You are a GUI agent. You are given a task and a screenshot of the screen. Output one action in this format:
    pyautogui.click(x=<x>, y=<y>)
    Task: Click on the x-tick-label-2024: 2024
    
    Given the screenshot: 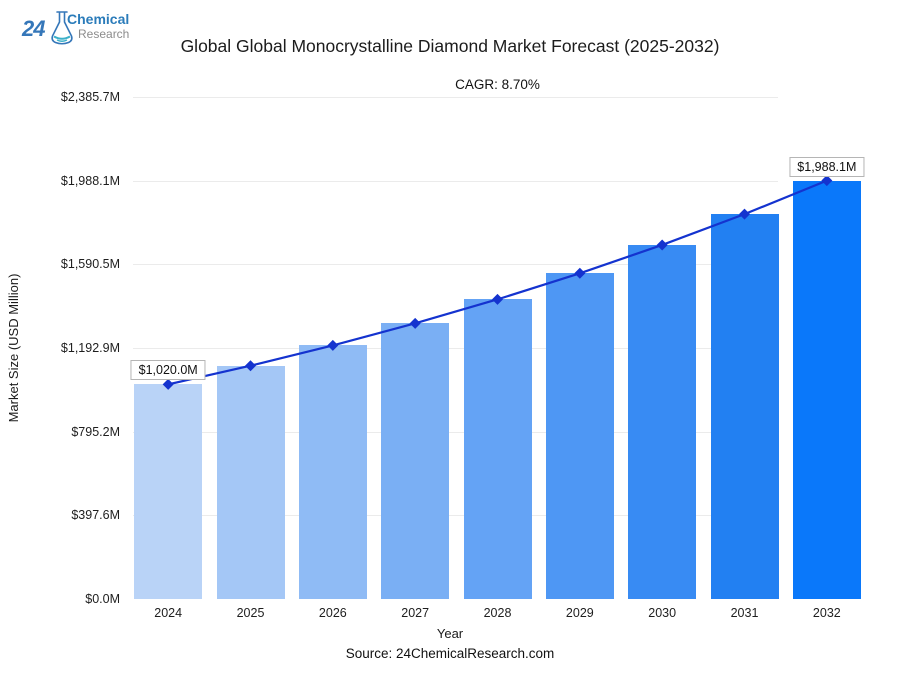 What is the action you would take?
    pyautogui.click(x=168, y=613)
    